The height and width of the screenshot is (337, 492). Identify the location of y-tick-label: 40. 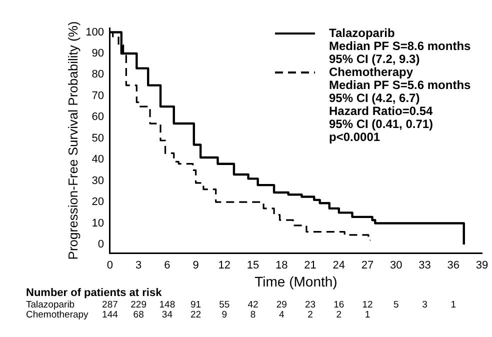
(98, 160).